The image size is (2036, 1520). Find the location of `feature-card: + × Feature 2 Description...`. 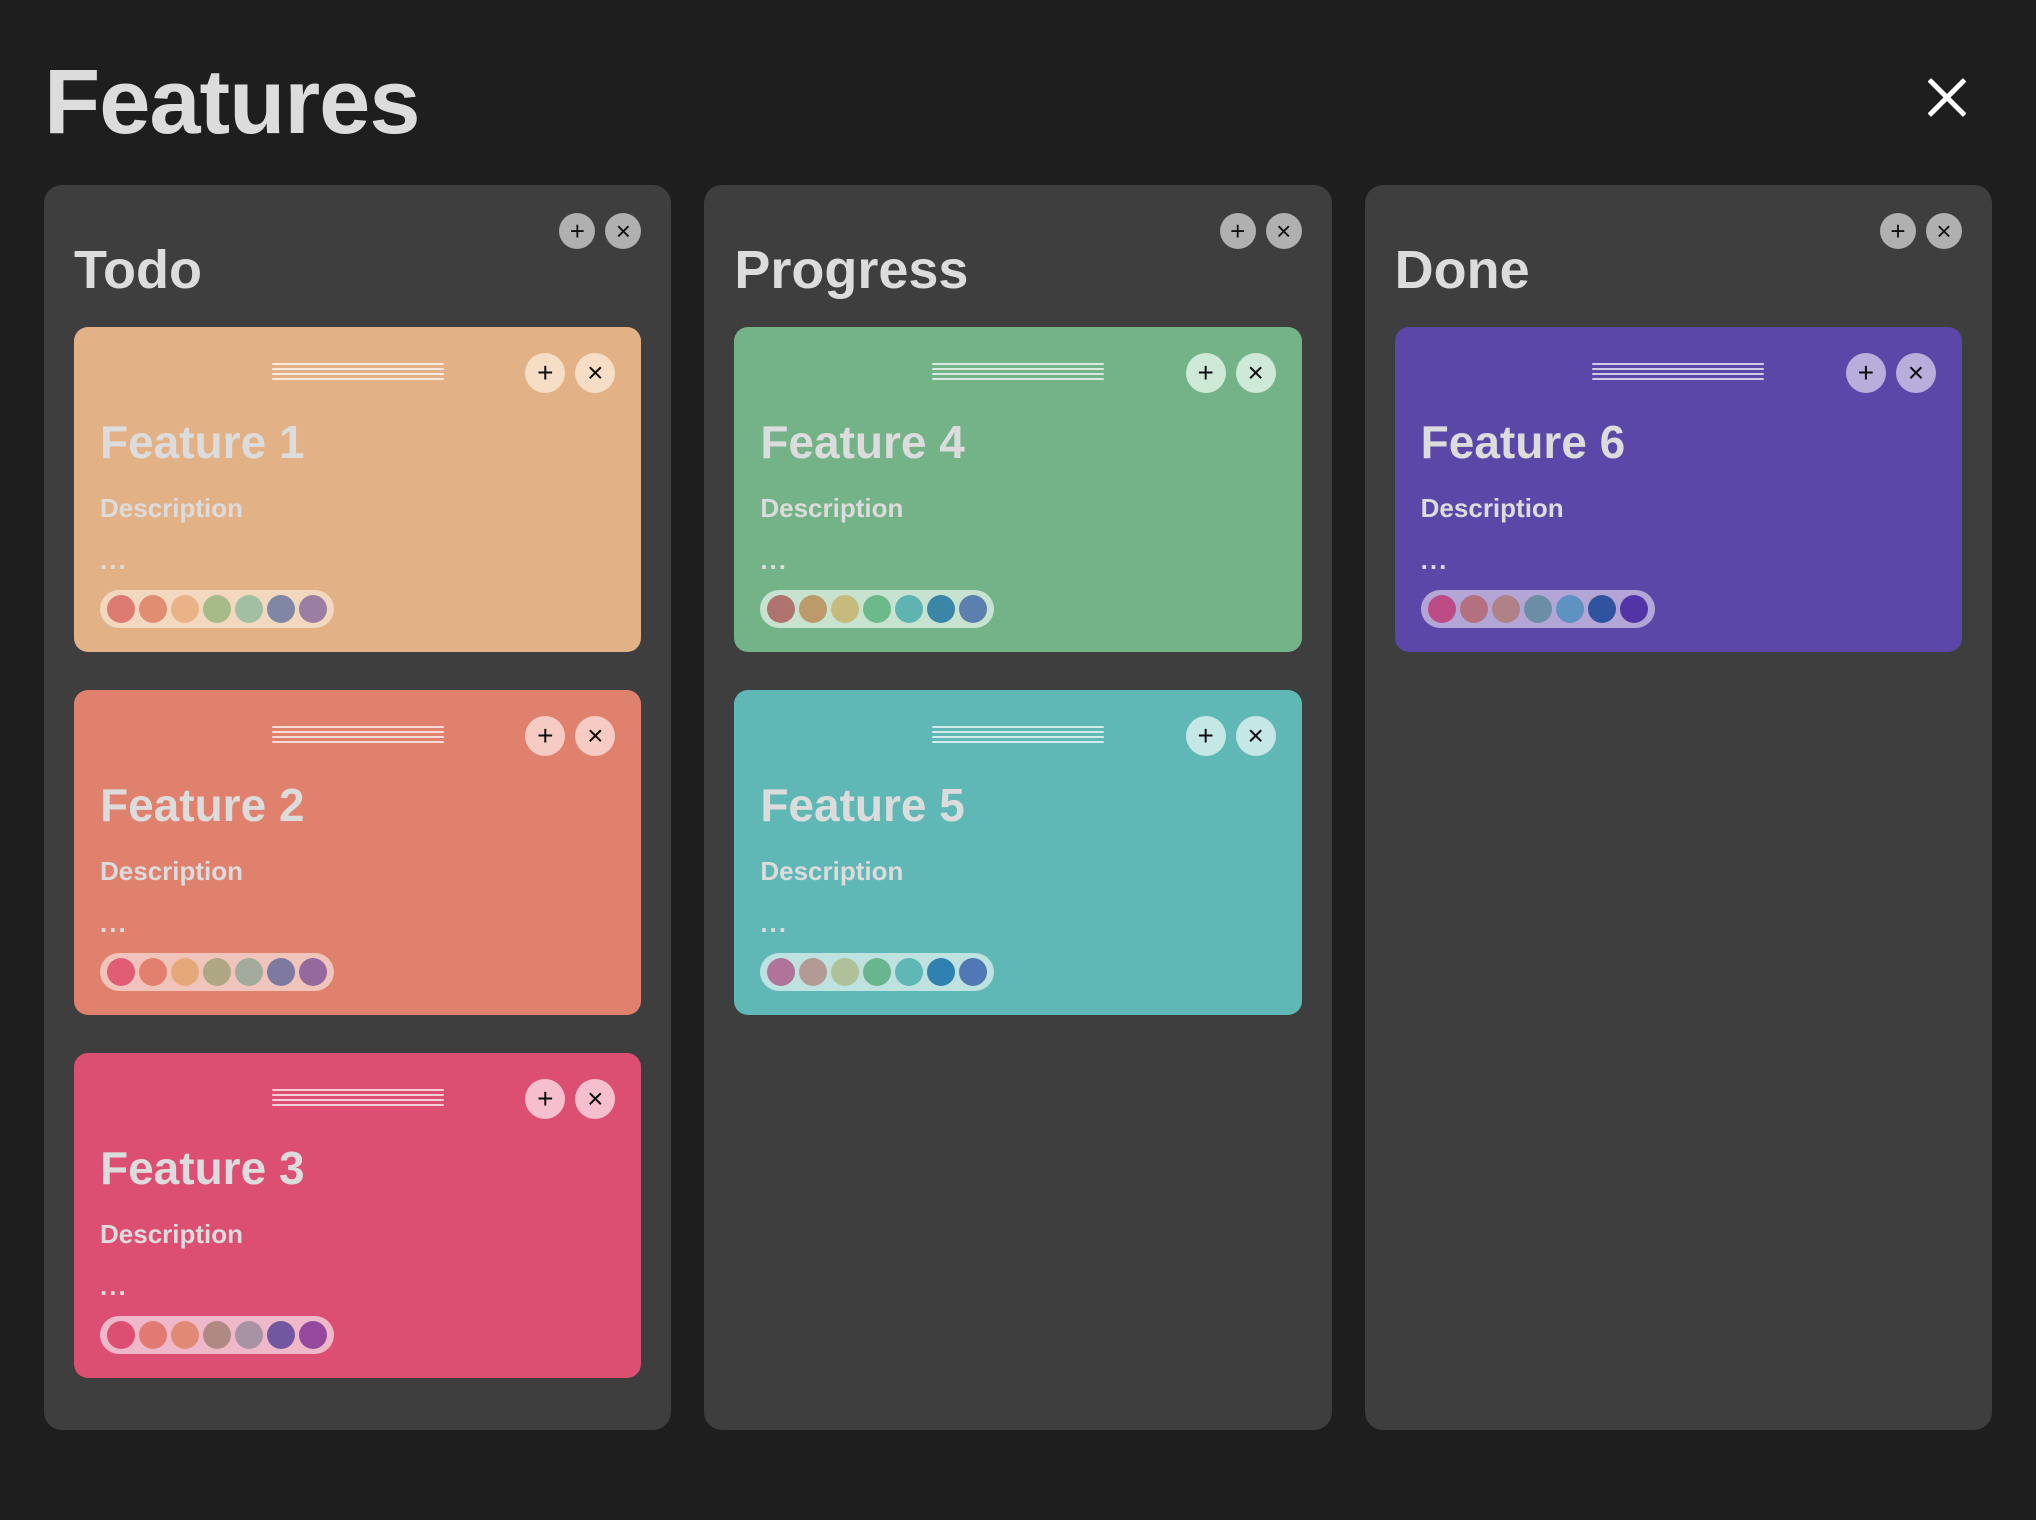

feature-card: + × Feature 2 Description... is located at coordinates (358, 852).